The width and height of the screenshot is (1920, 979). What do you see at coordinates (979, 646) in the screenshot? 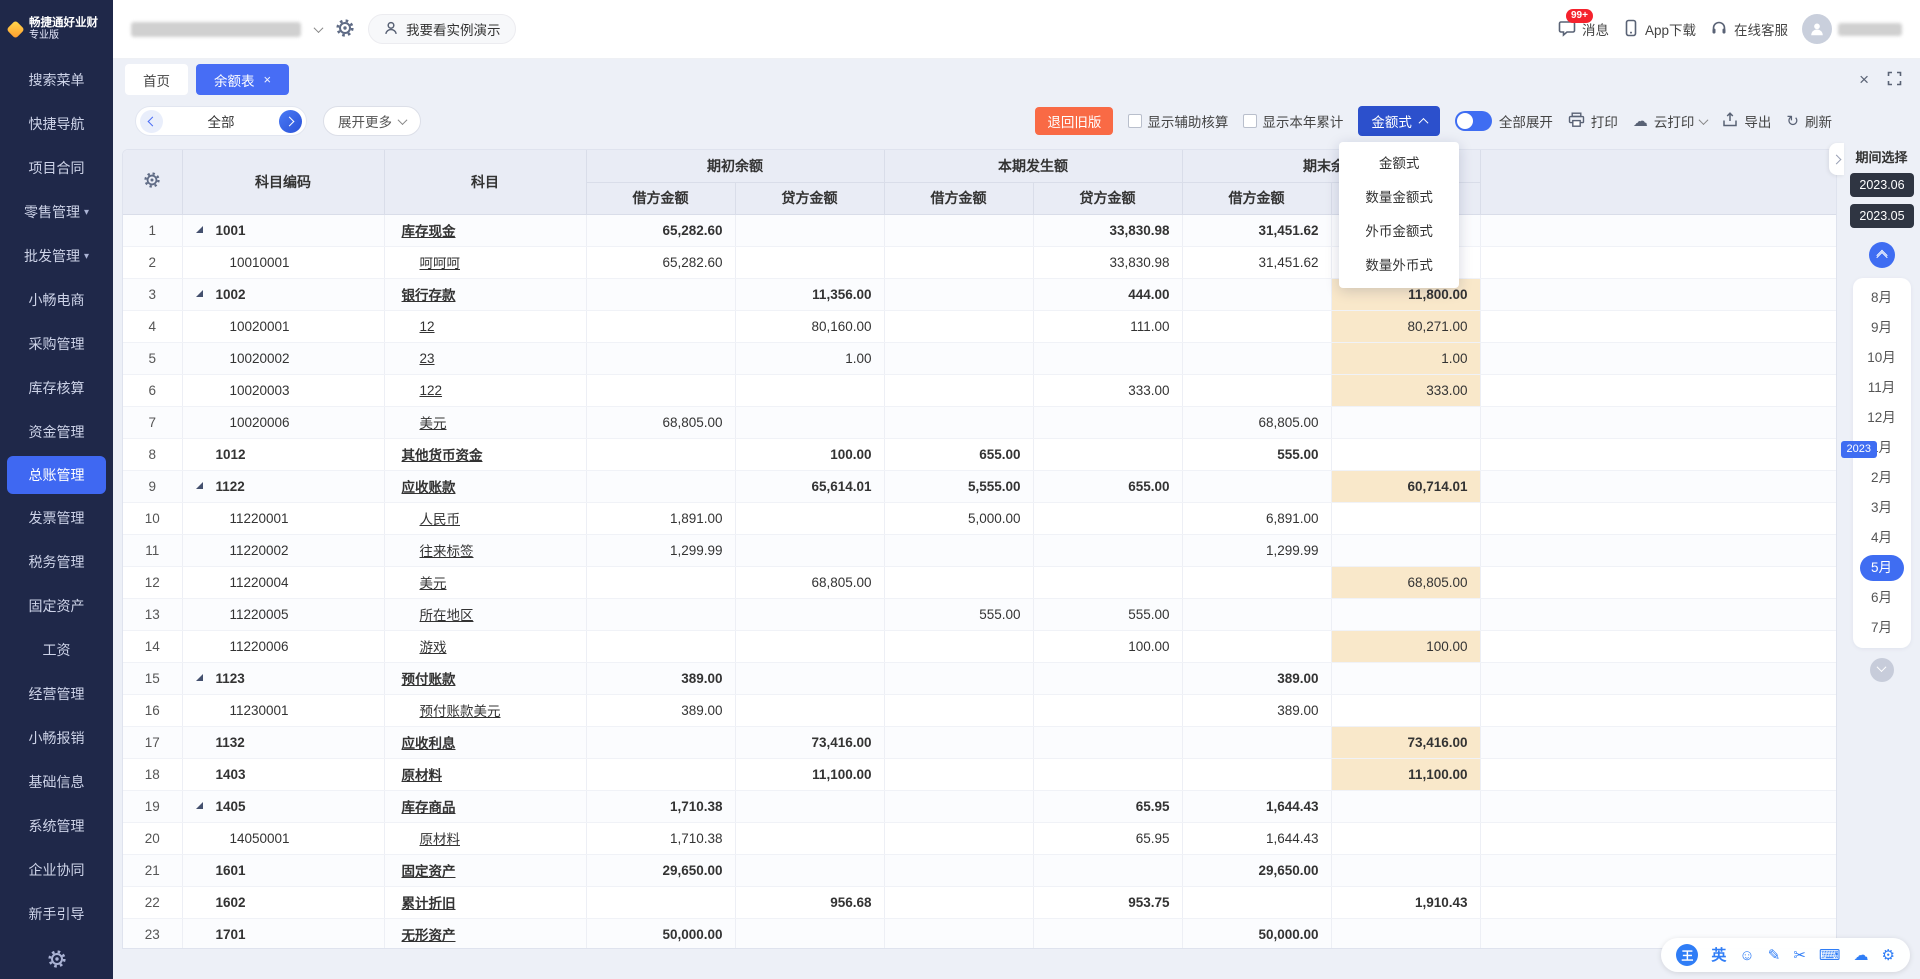
I see `table-row: 14 11220006 游戏 100.00 100.00` at bounding box center [979, 646].